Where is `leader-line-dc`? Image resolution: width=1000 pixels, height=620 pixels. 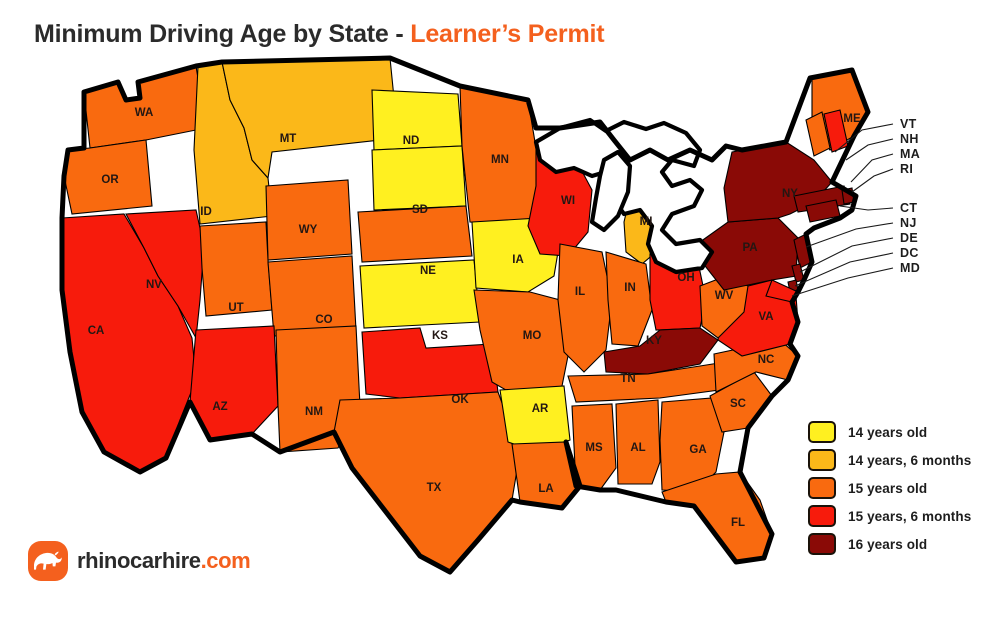
leader-line-dc is located at coordinates (844, 269).